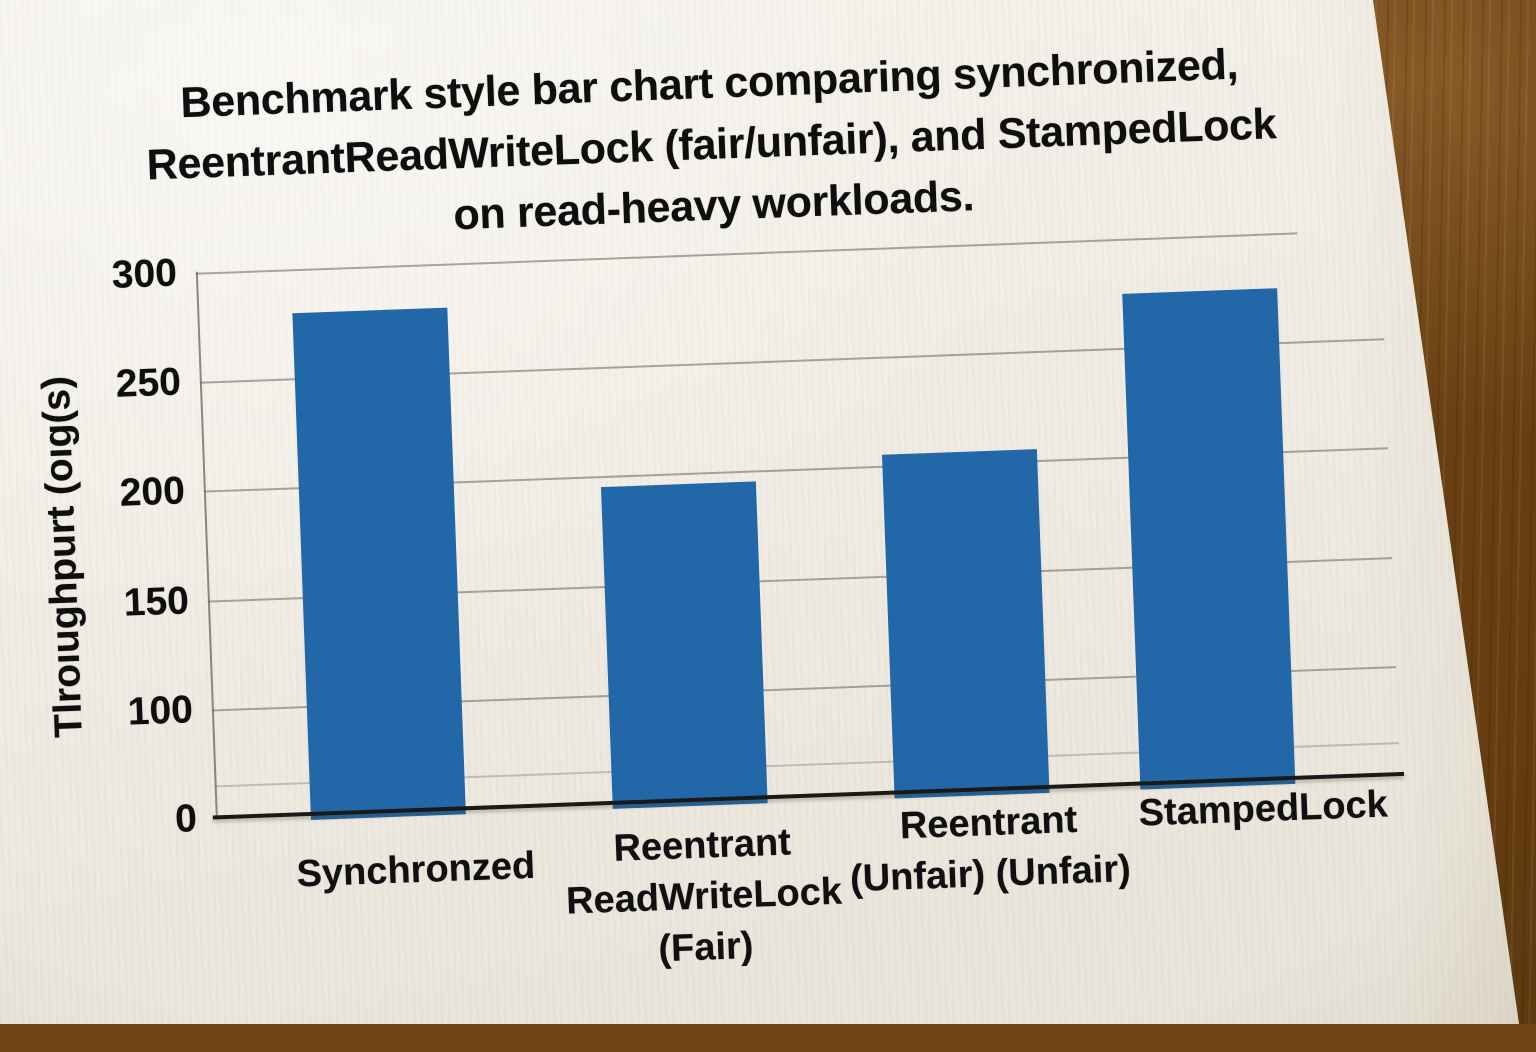 This screenshot has height=1052, width=1536. Describe the element at coordinates (148, 383) in the screenshot. I see `y-tick-label: 250` at that location.